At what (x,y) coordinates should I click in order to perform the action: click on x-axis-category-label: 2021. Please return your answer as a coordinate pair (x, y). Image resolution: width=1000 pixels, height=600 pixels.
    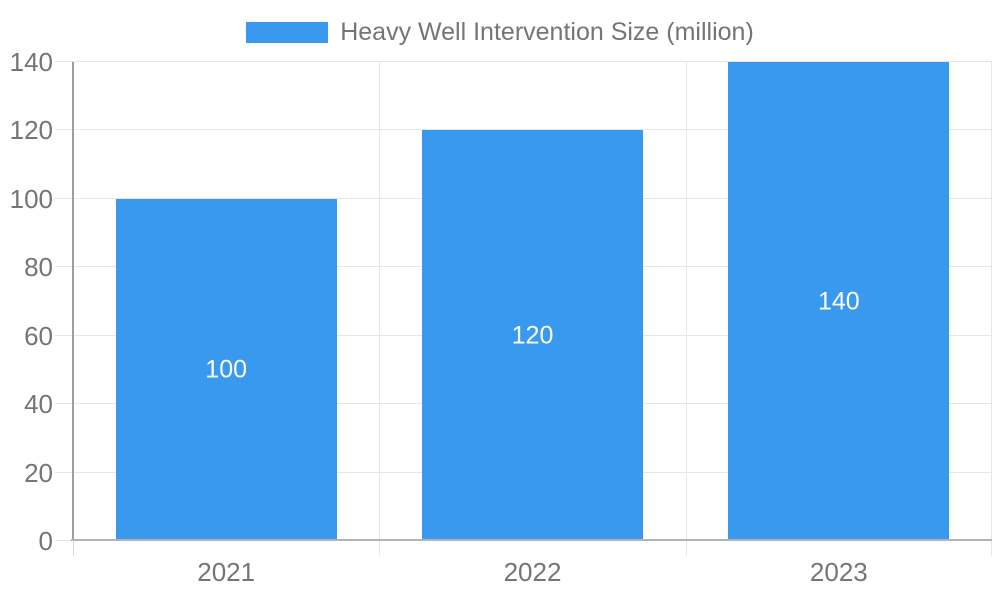
    Looking at the image, I should click on (226, 572).